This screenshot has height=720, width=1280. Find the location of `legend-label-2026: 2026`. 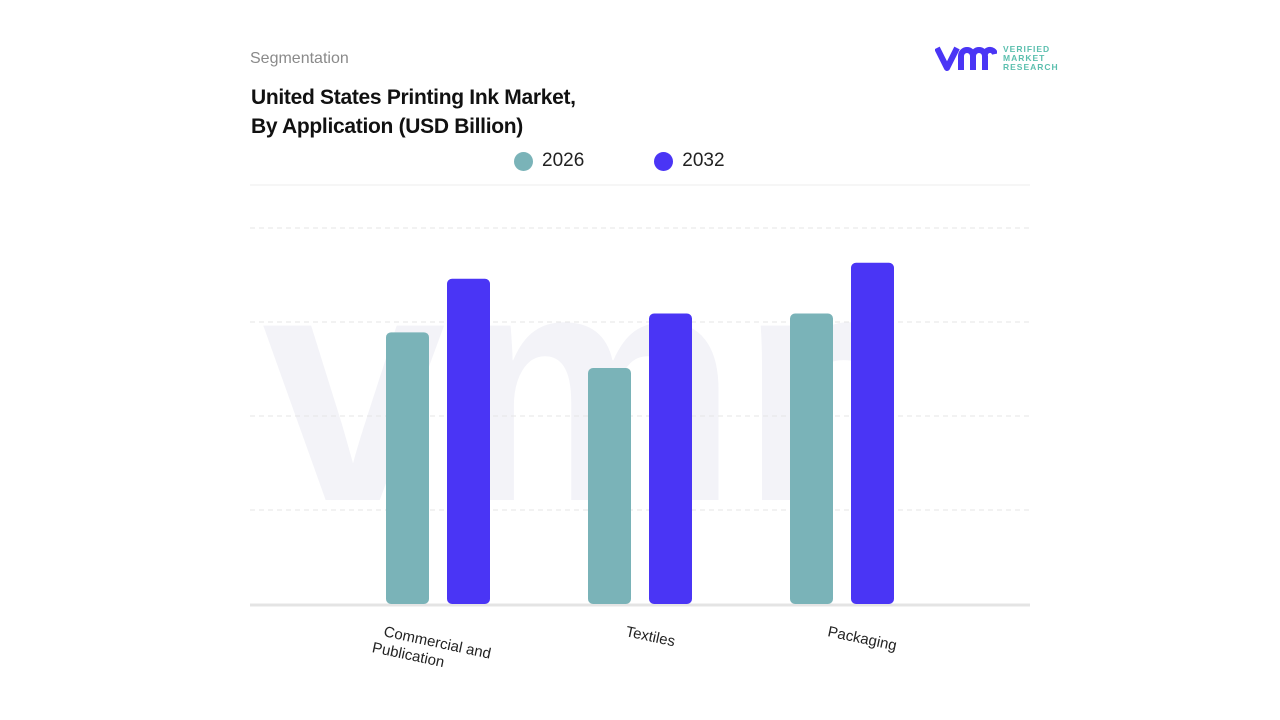

legend-label-2026: 2026 is located at coordinates (563, 160).